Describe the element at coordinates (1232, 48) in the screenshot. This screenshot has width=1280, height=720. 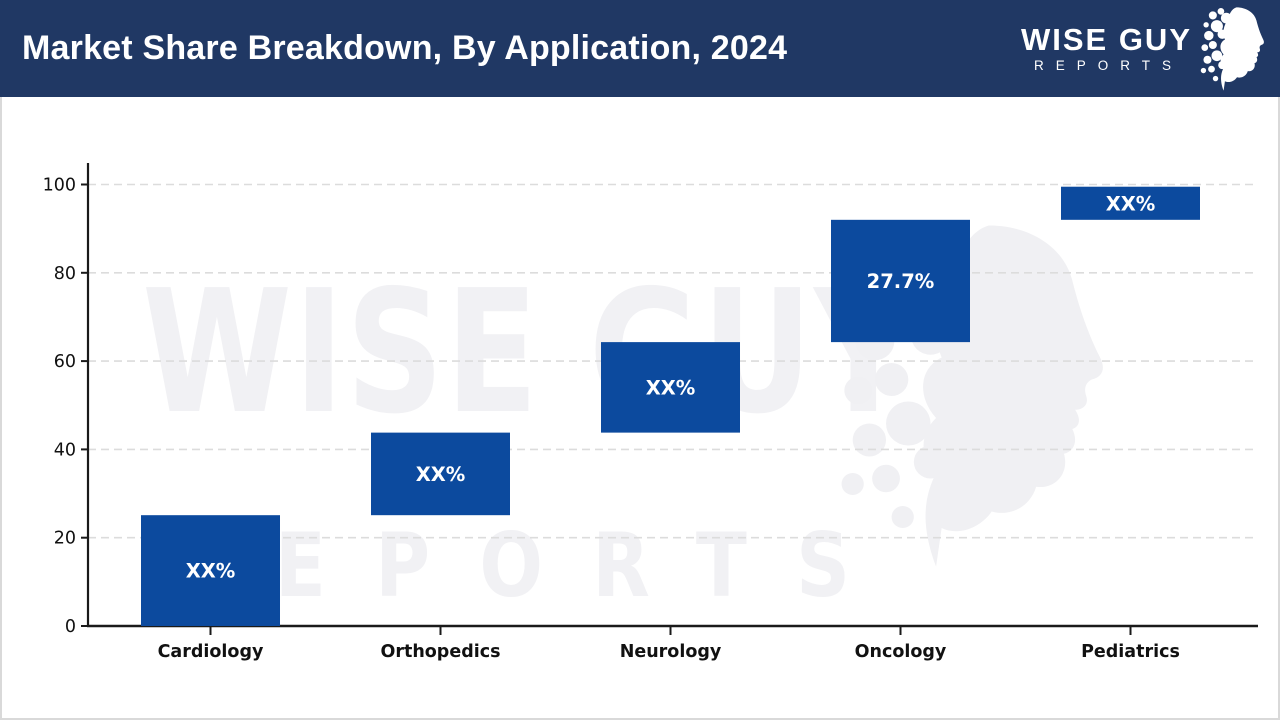
I see `logo-head-icon` at that location.